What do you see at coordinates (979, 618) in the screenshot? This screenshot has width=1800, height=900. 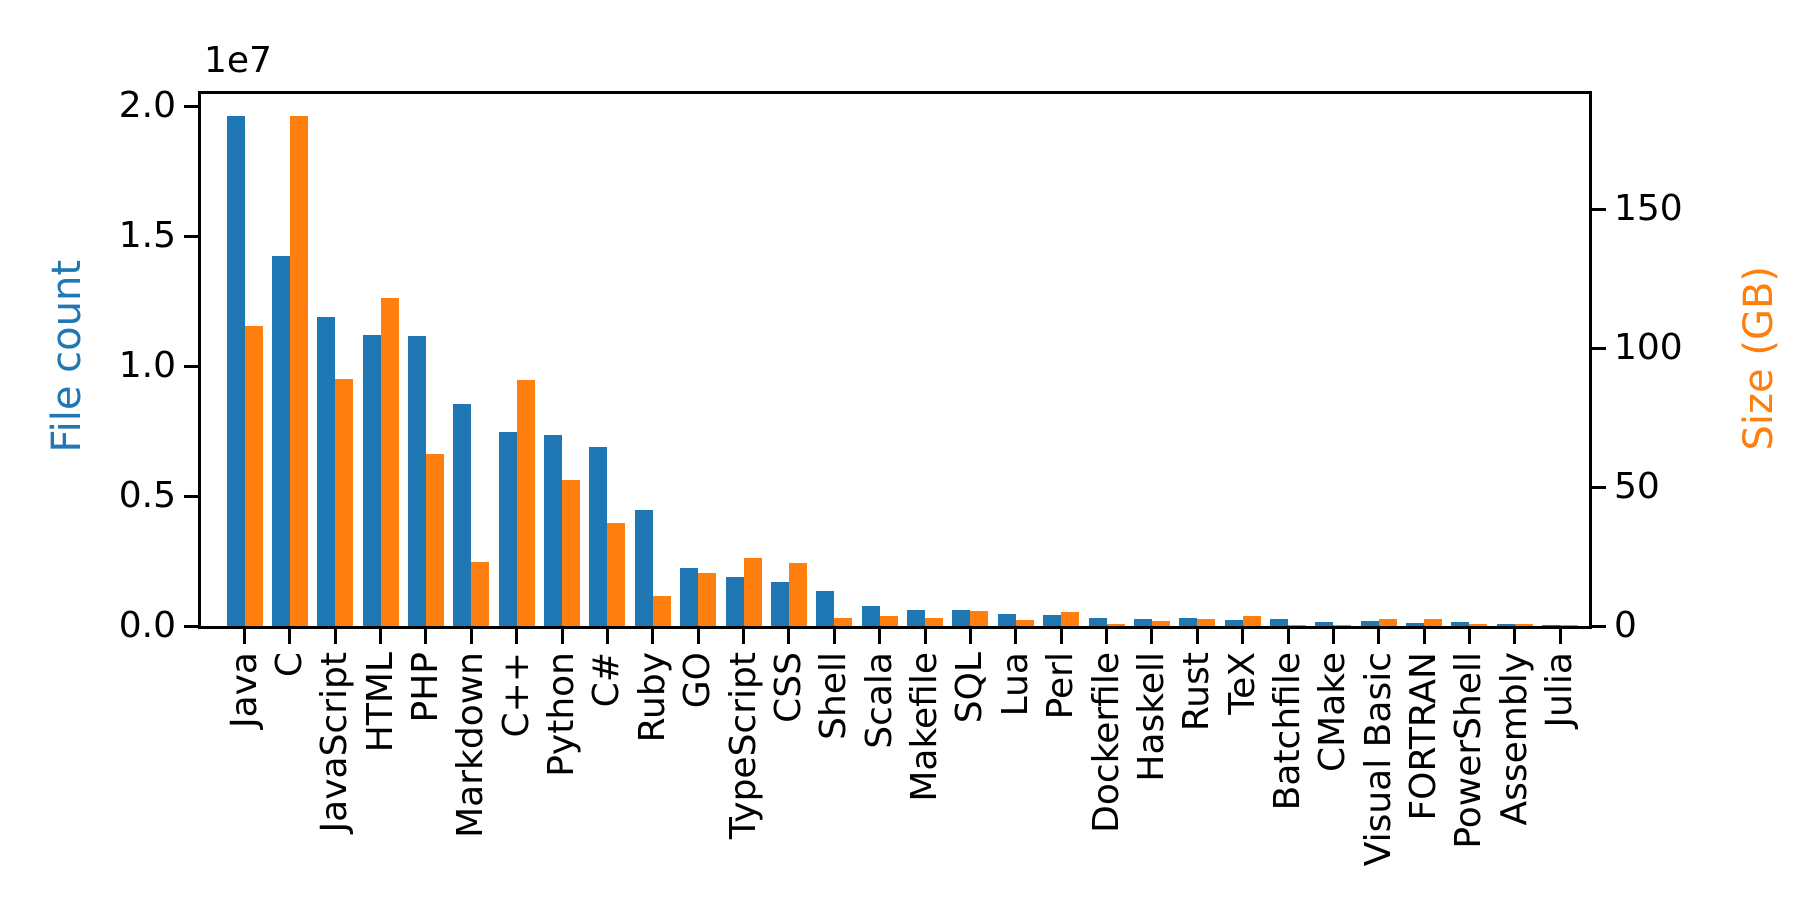 I see `bar-size-gb-sql` at bounding box center [979, 618].